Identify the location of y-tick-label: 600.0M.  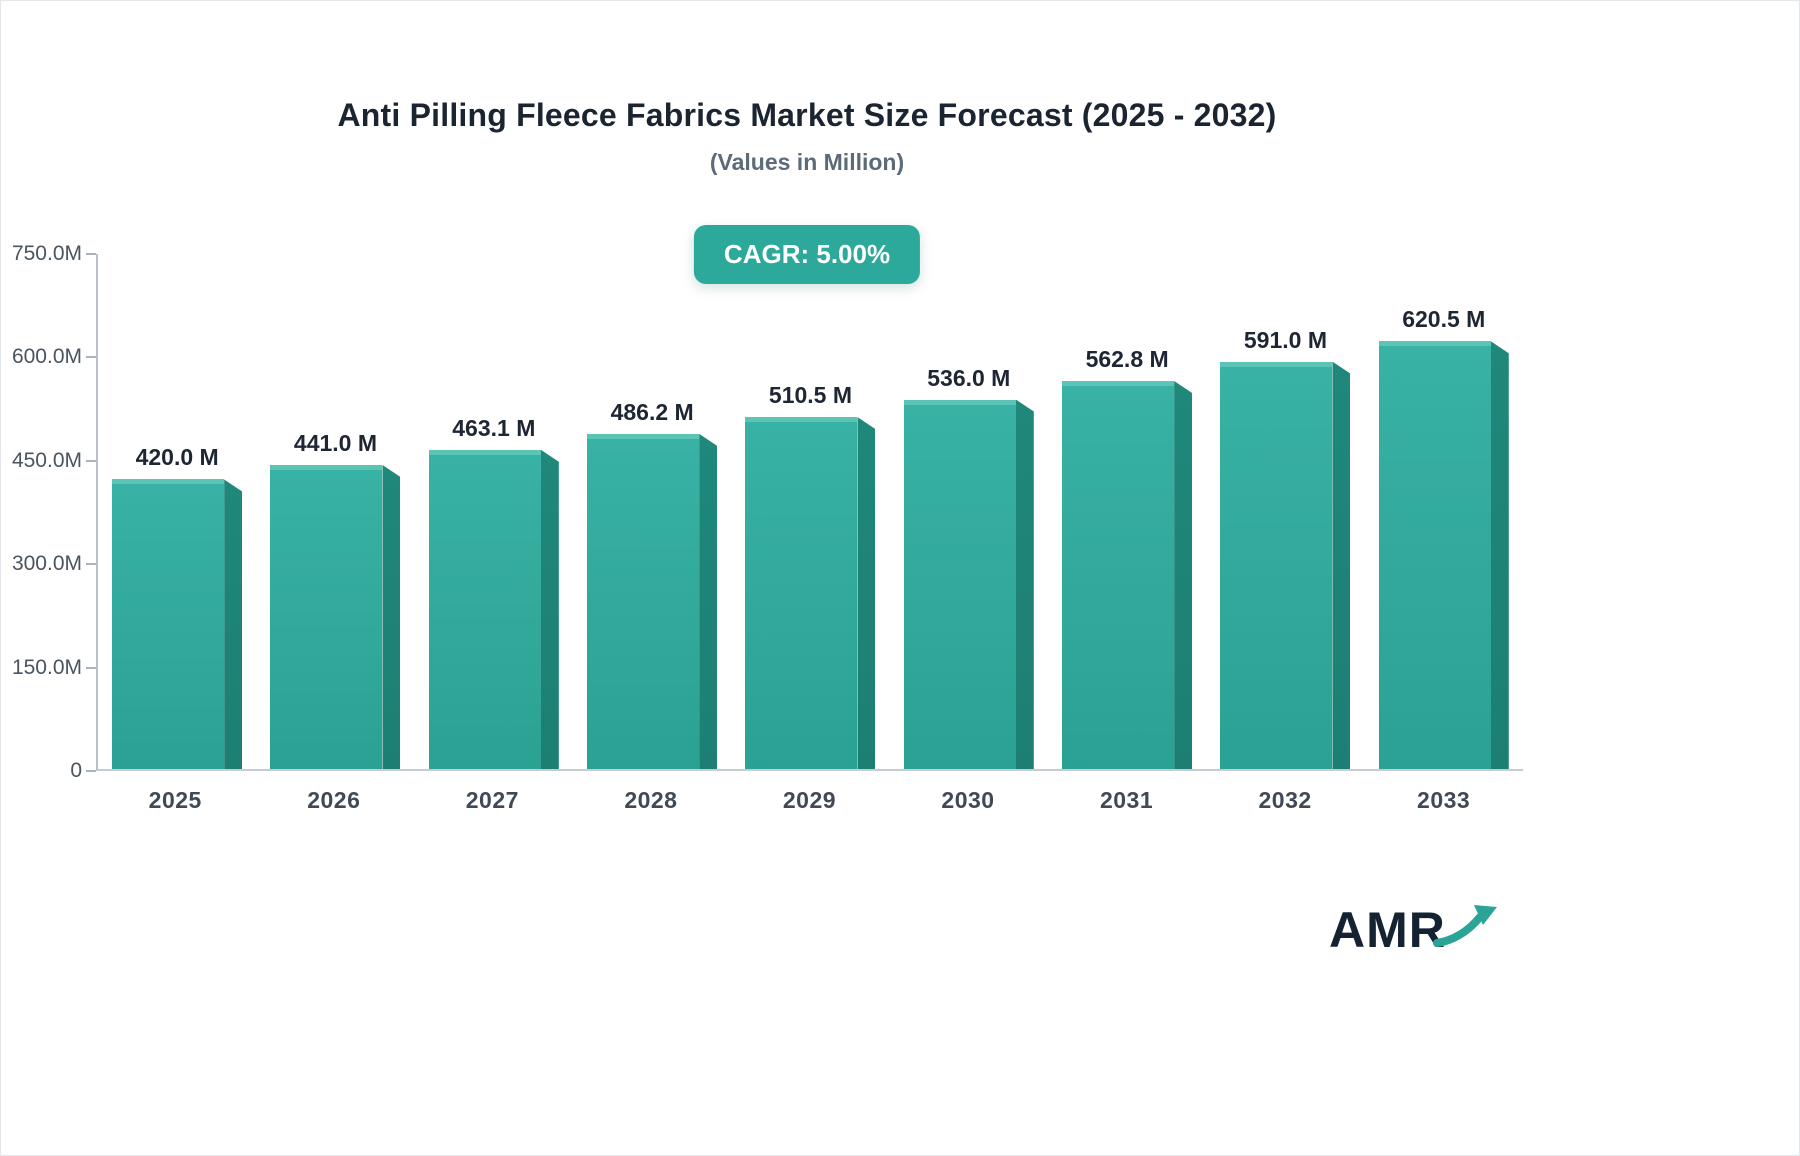
(46, 357).